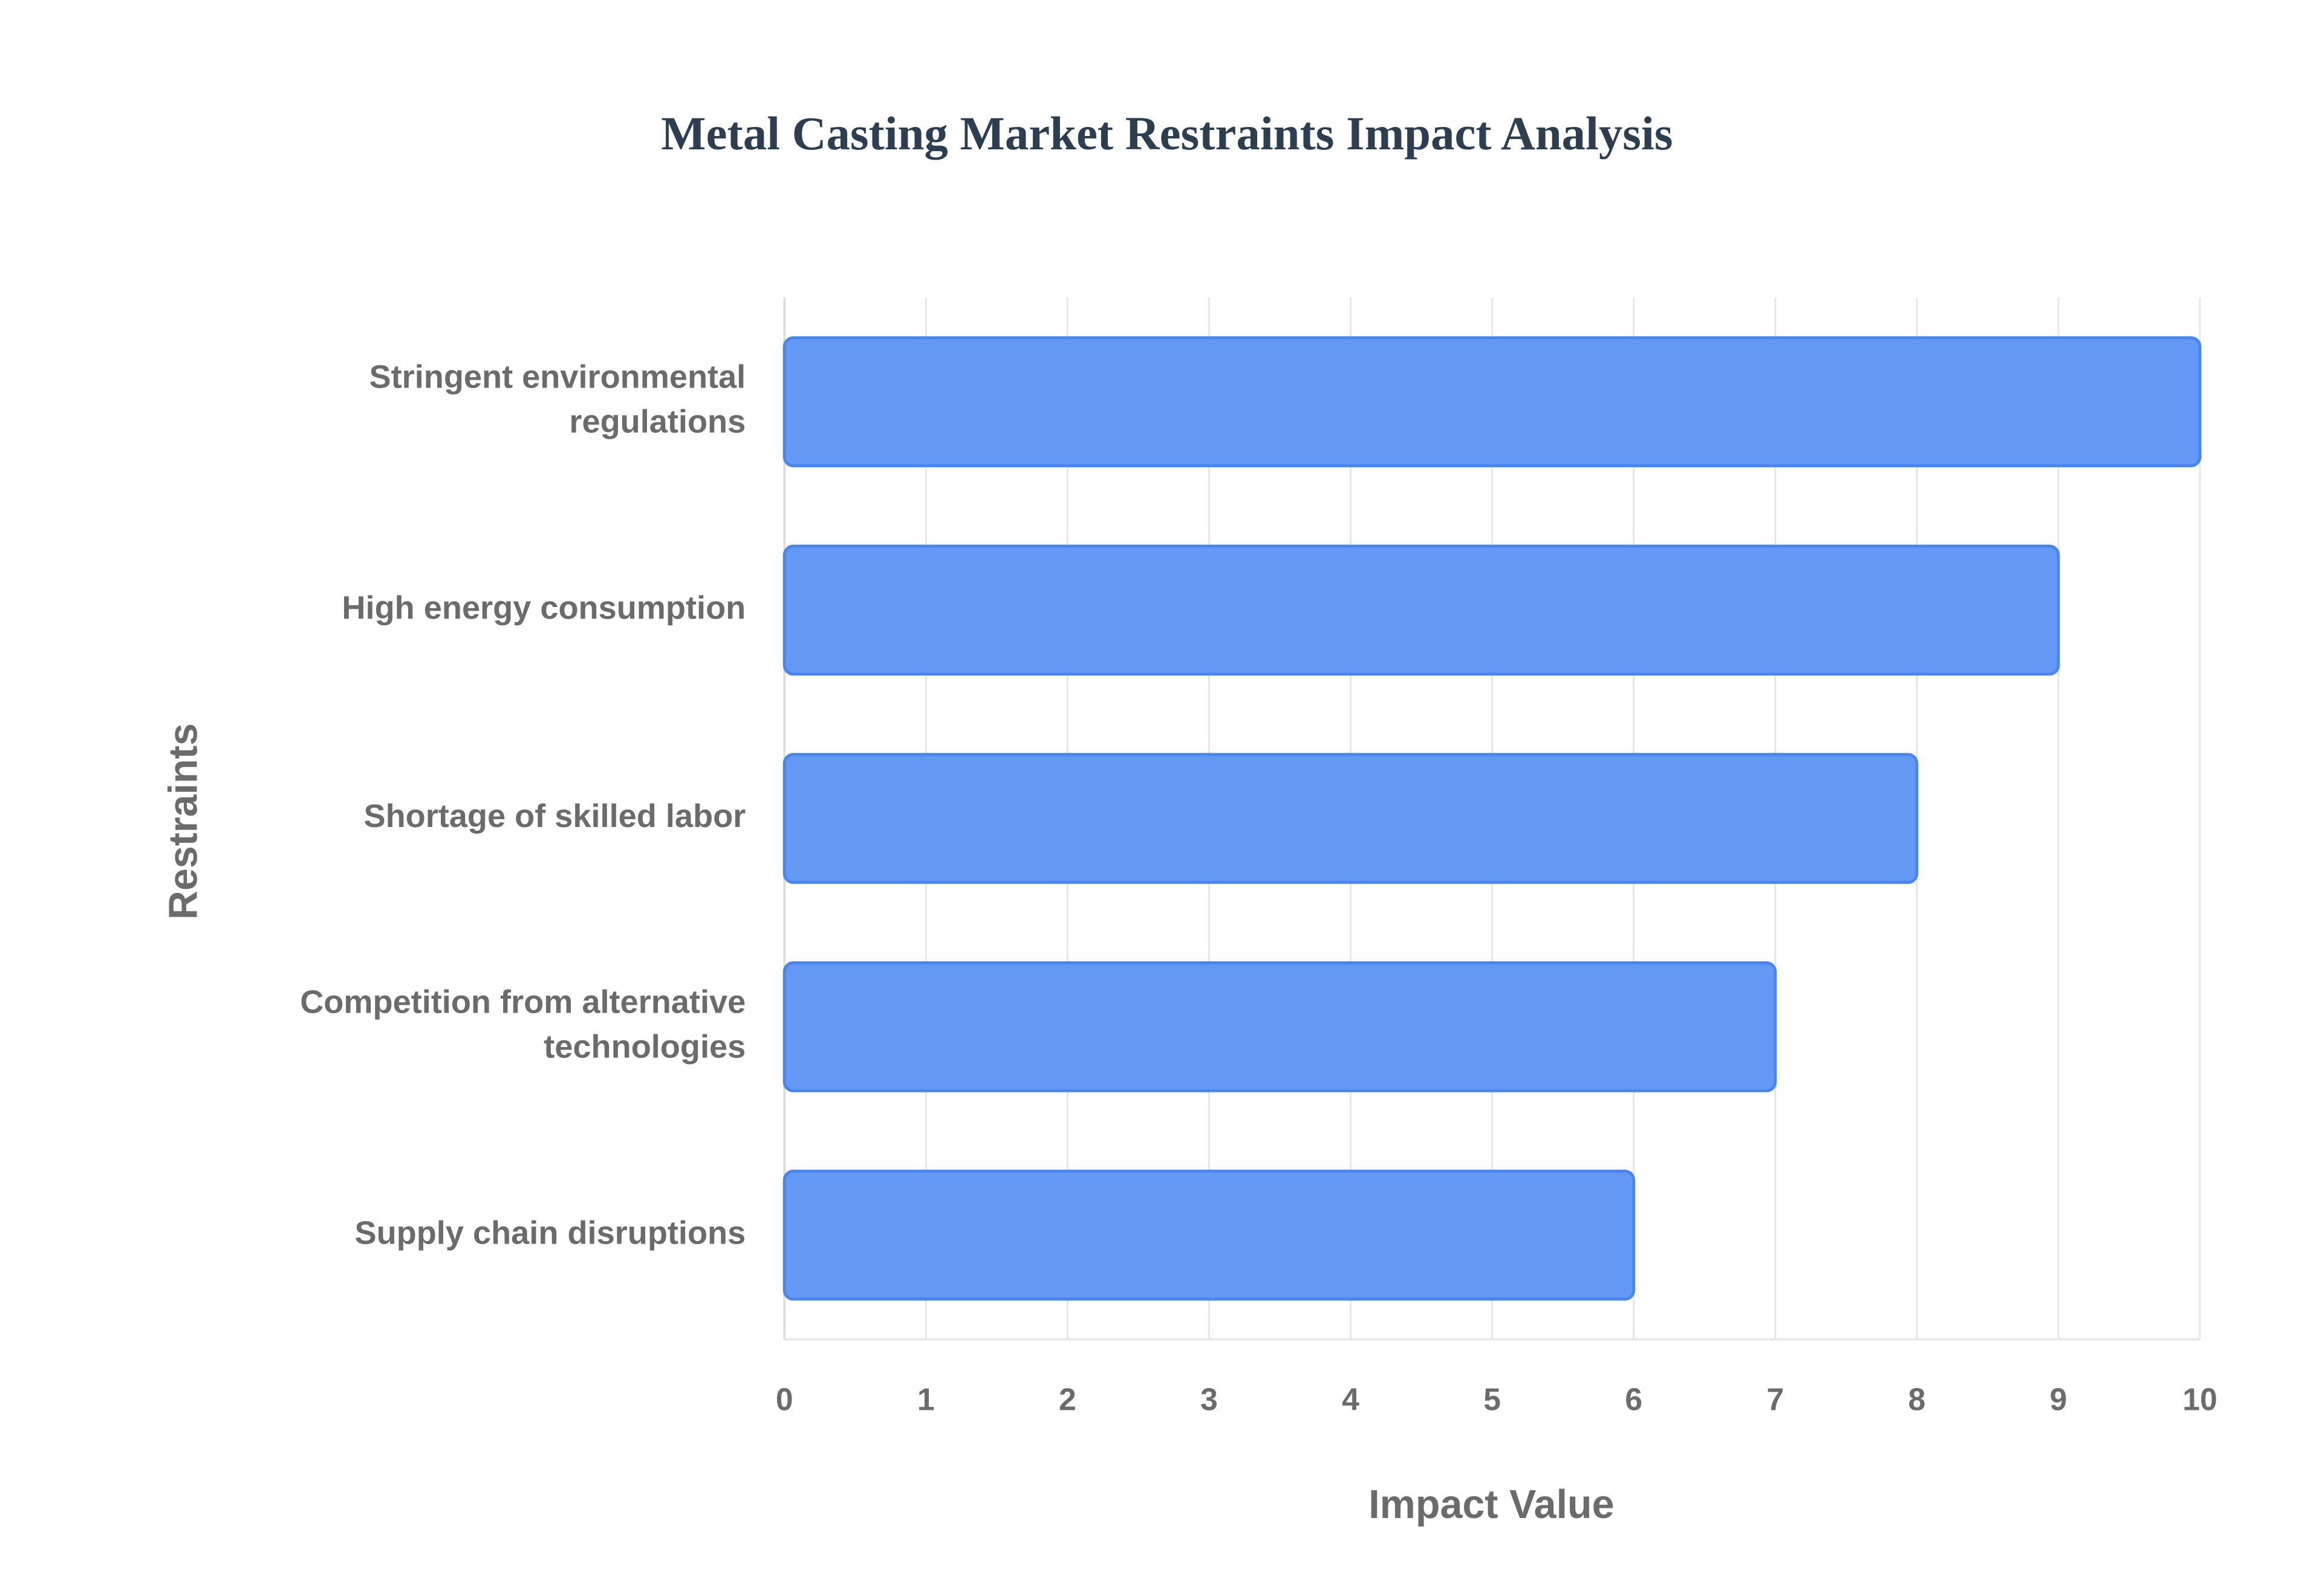  Describe the element at coordinates (554, 816) in the screenshot. I see `y-tick-label: Shortage of skilled labor` at that location.